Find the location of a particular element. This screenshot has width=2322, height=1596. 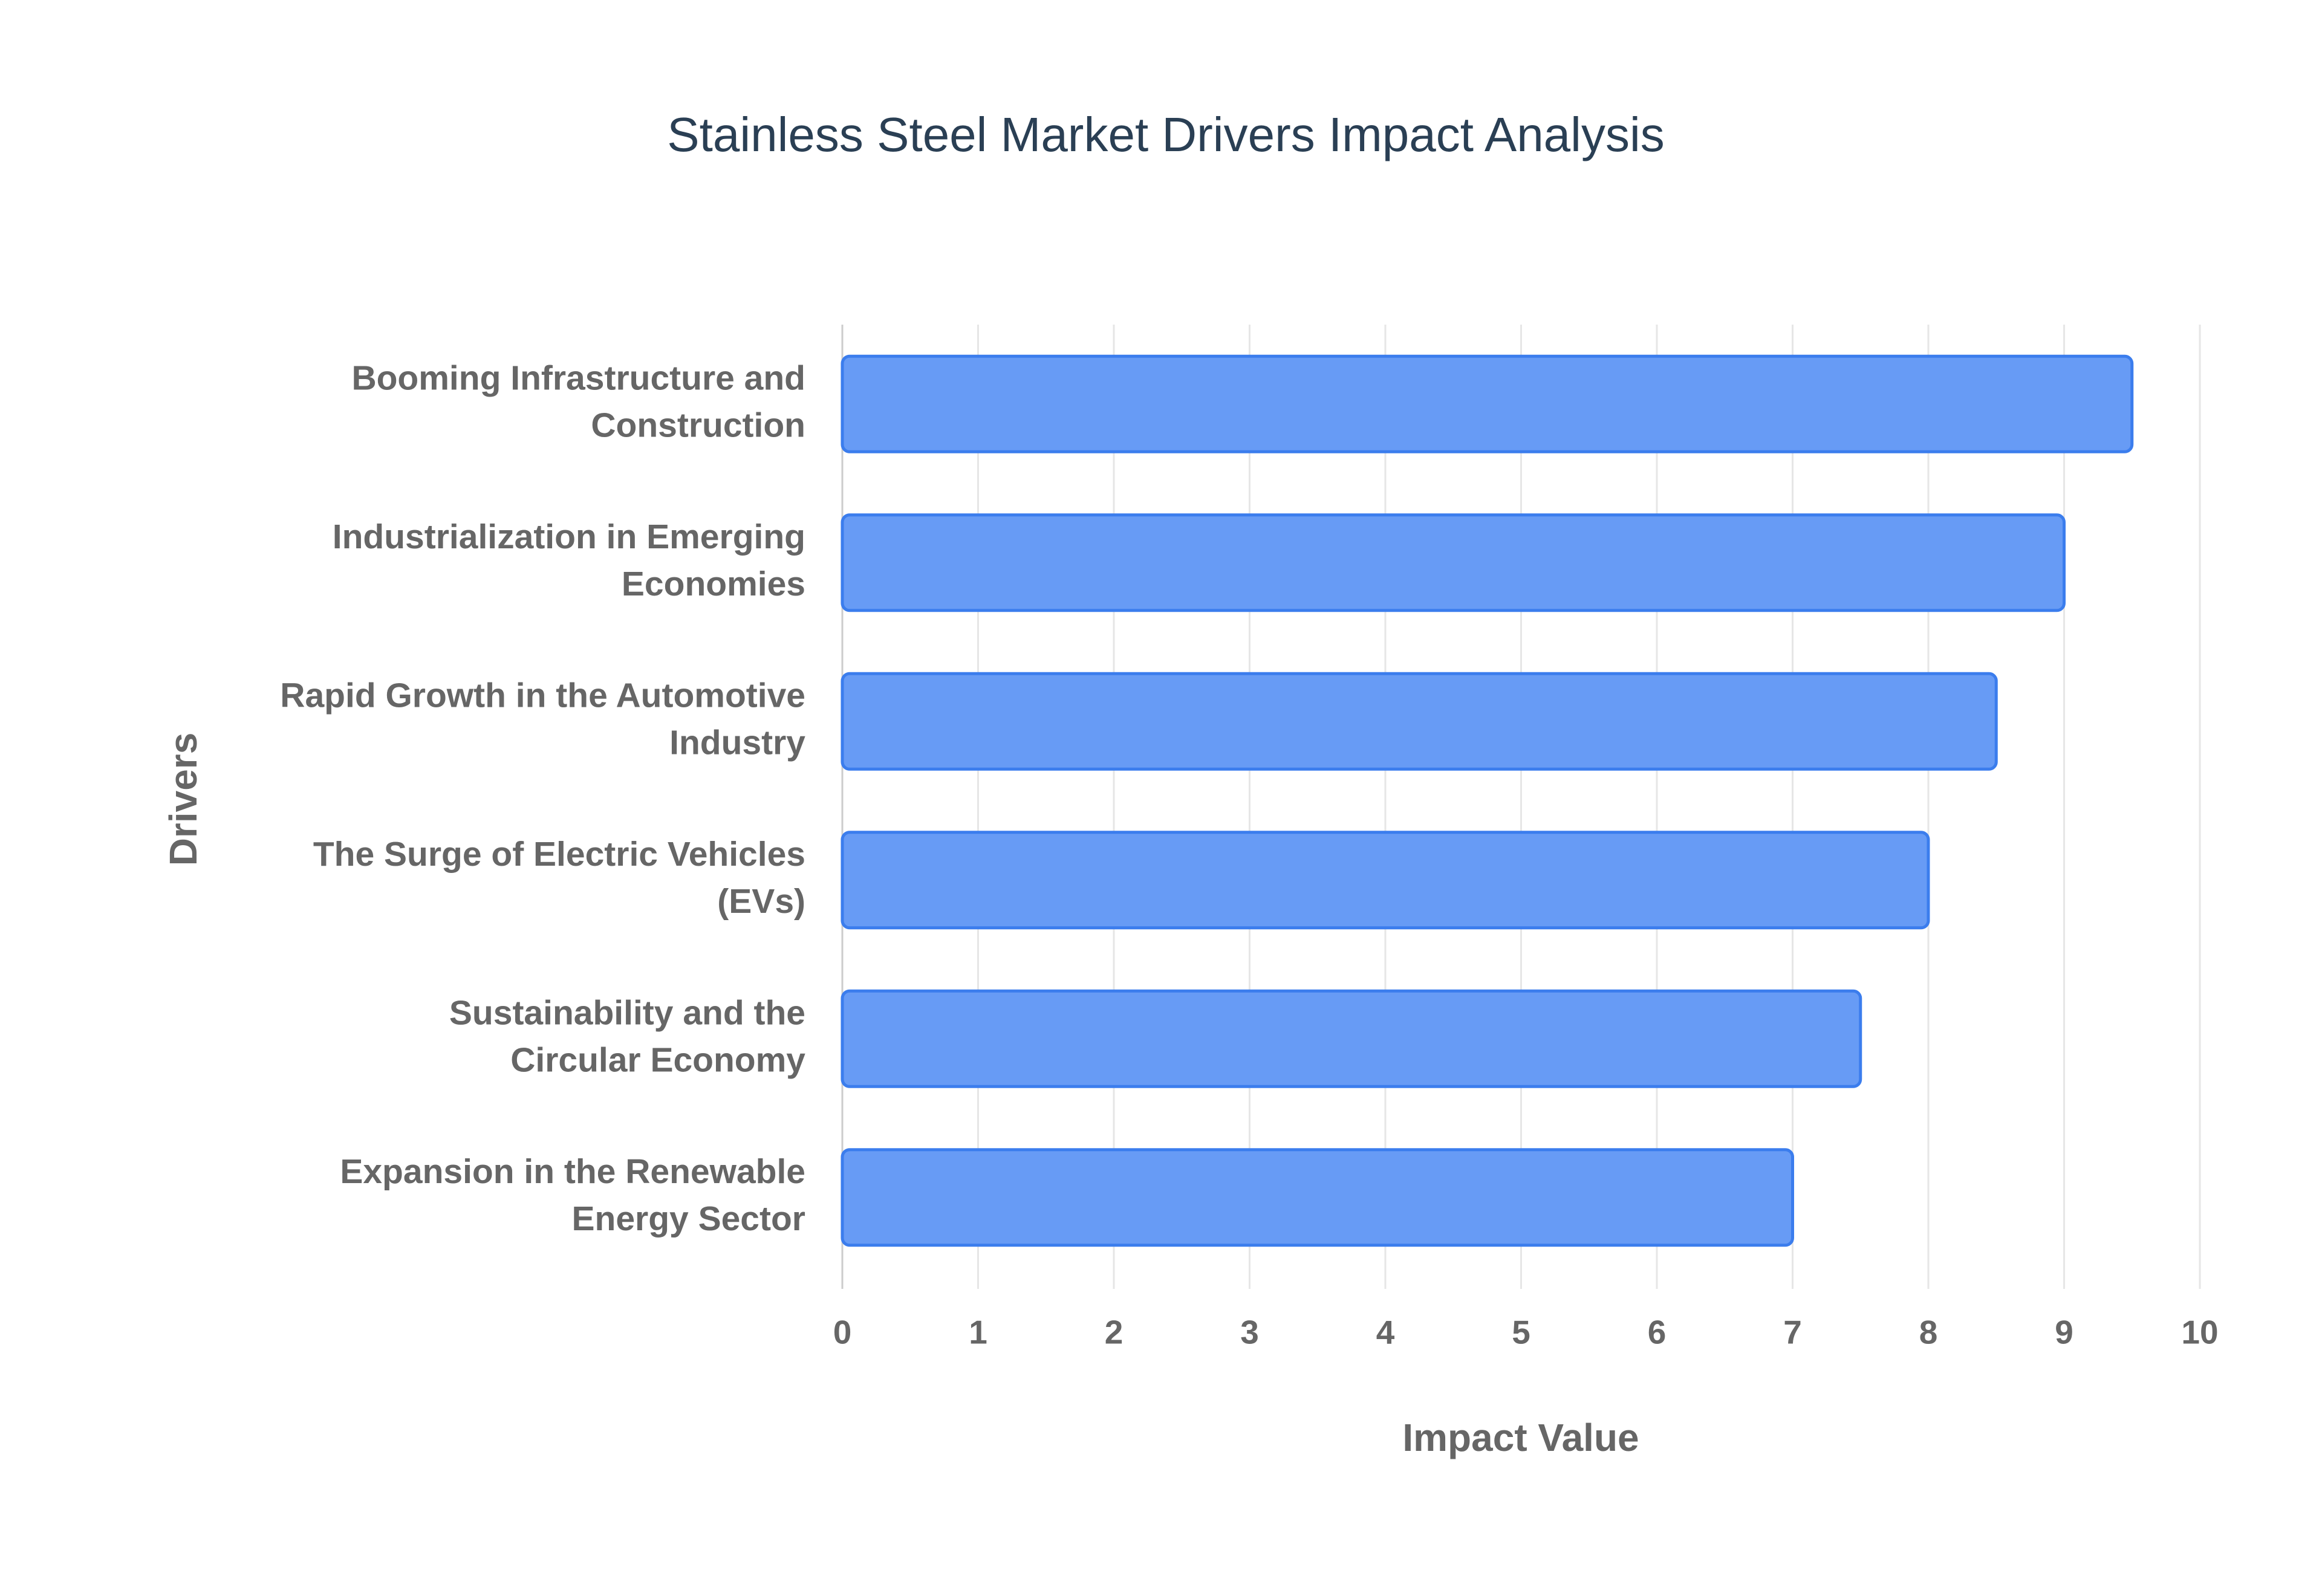

y-tick-label: Expansion in the Renewable Energy Sector is located at coordinates (572, 1195).